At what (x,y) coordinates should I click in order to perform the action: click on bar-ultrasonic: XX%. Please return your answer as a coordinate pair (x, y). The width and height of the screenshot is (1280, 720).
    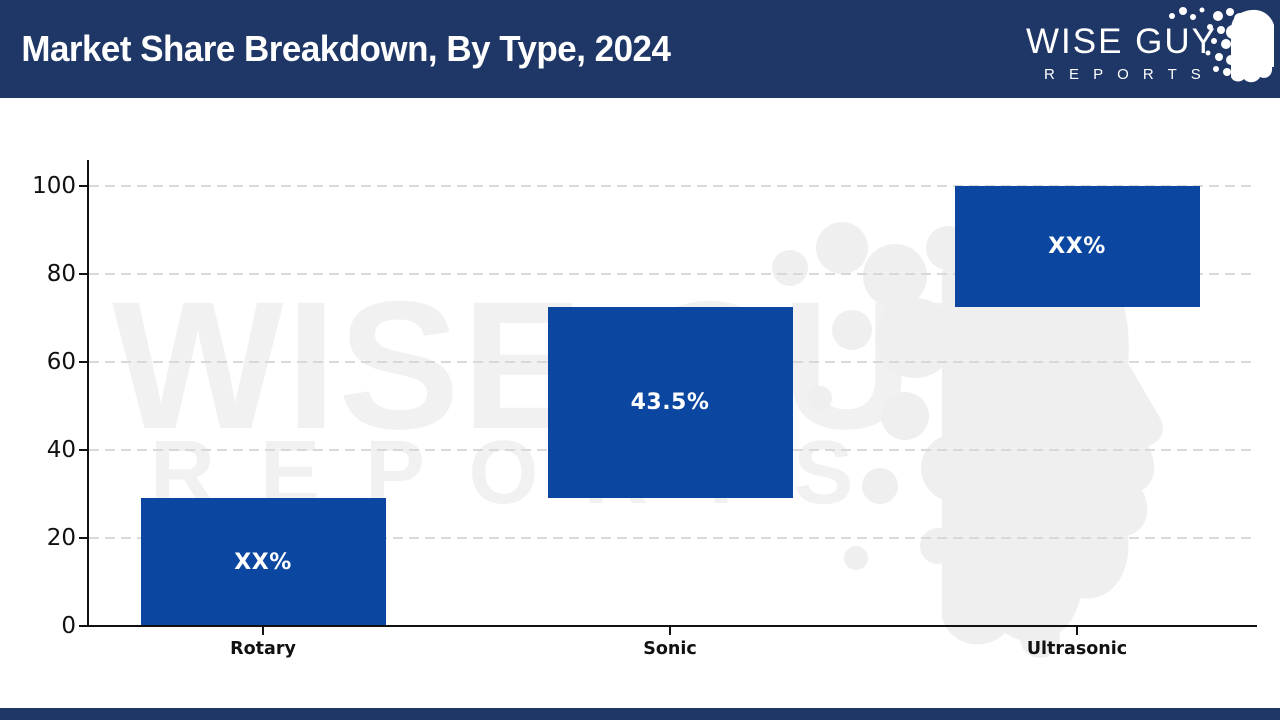
    Looking at the image, I should click on (1077, 246).